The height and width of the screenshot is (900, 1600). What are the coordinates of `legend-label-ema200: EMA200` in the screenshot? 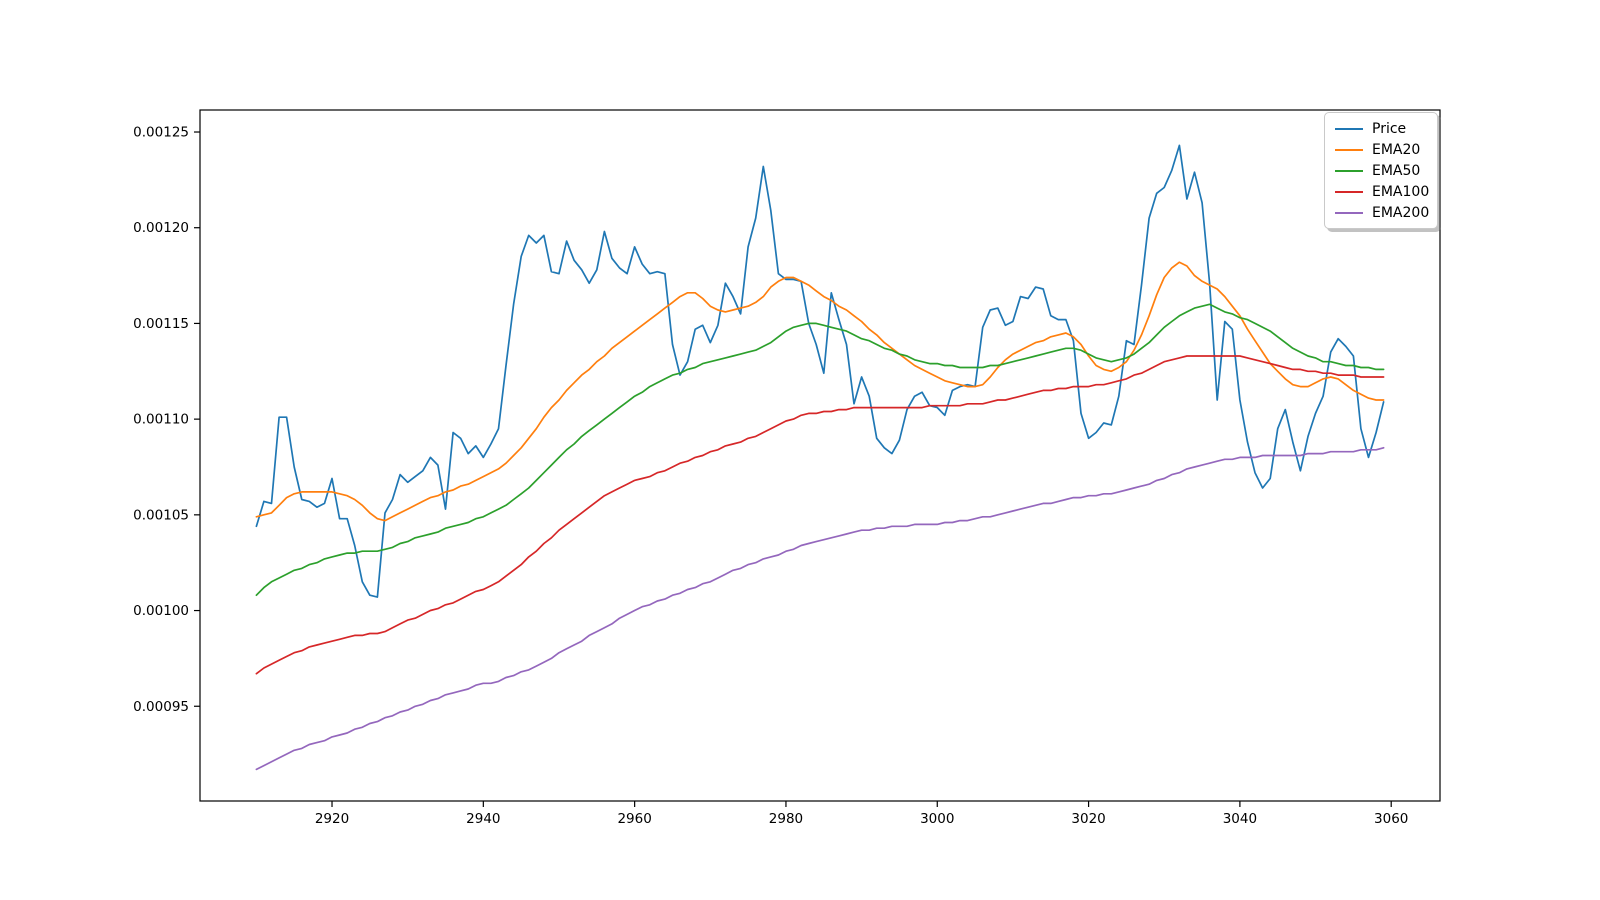 It's located at (1401, 212).